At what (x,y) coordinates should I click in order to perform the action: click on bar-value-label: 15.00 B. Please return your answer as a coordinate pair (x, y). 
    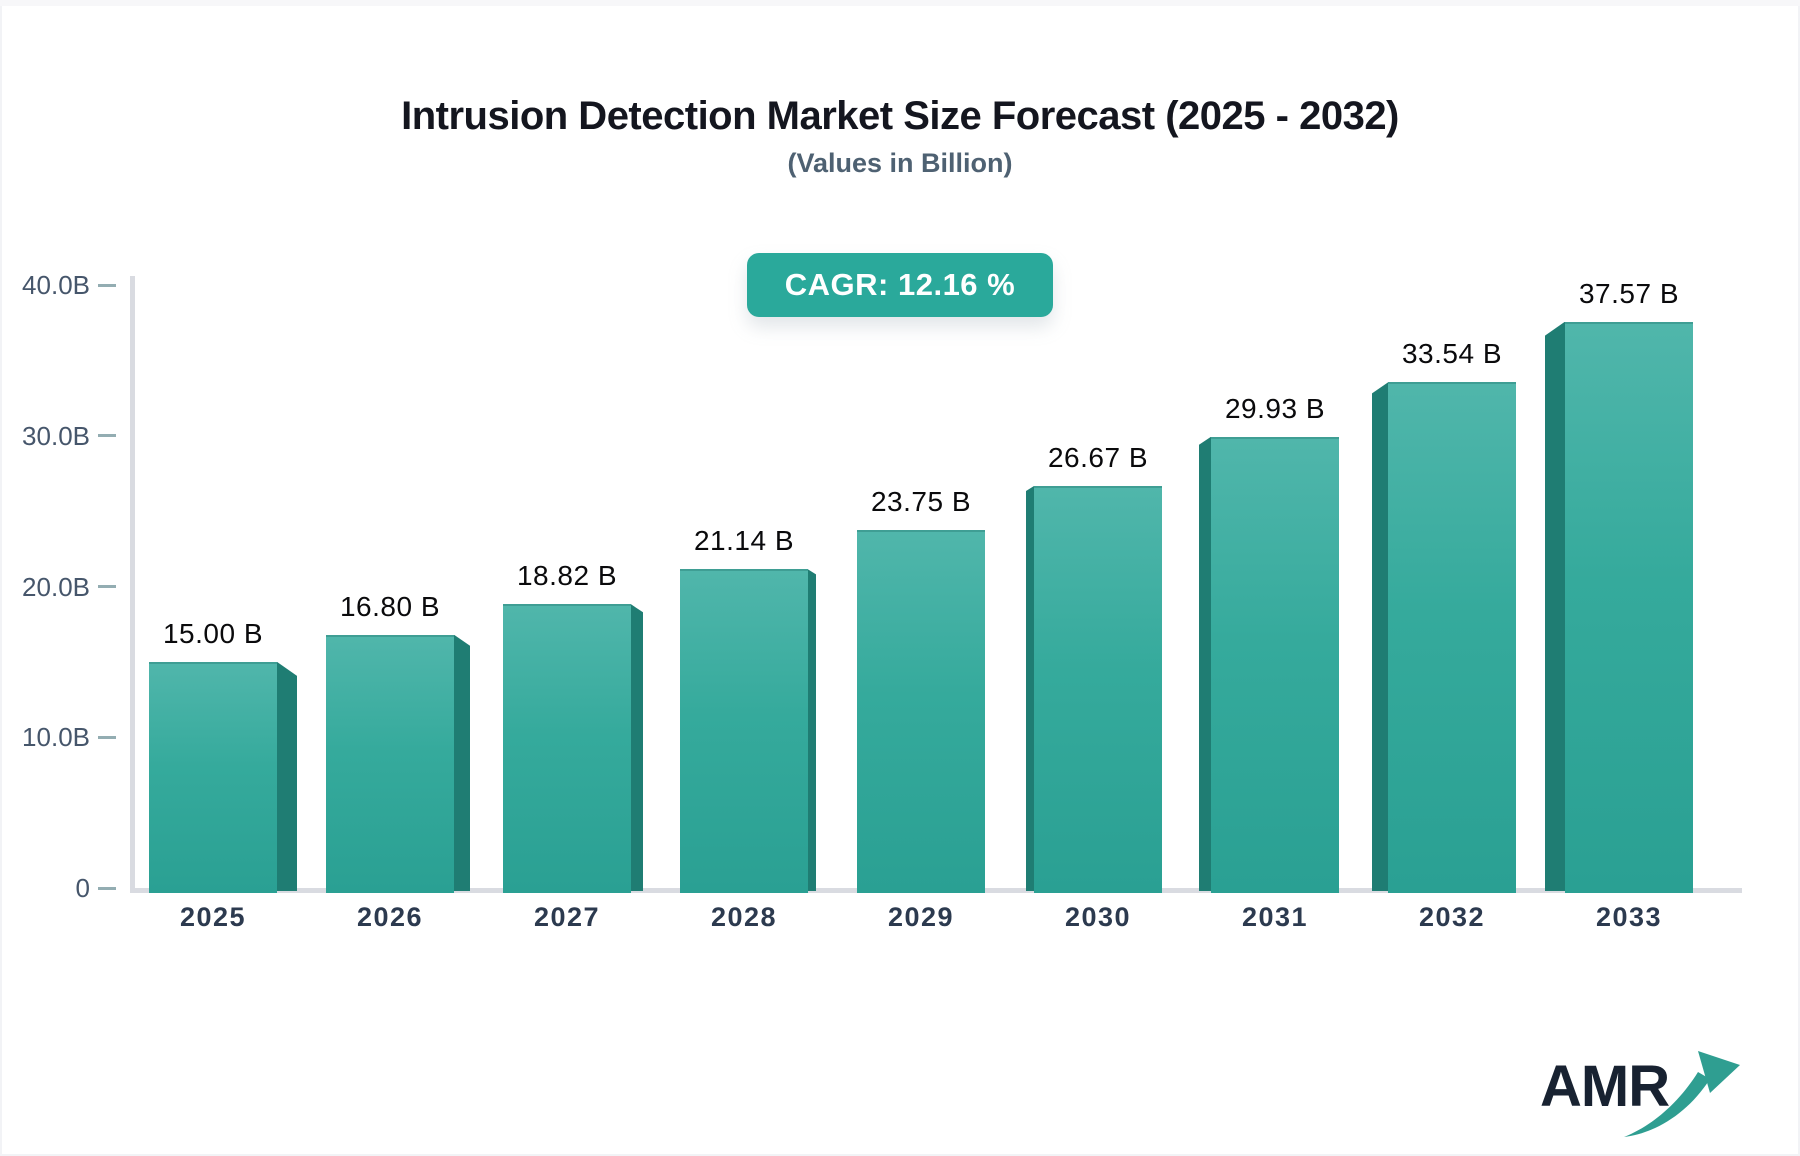
    Looking at the image, I should click on (213, 633).